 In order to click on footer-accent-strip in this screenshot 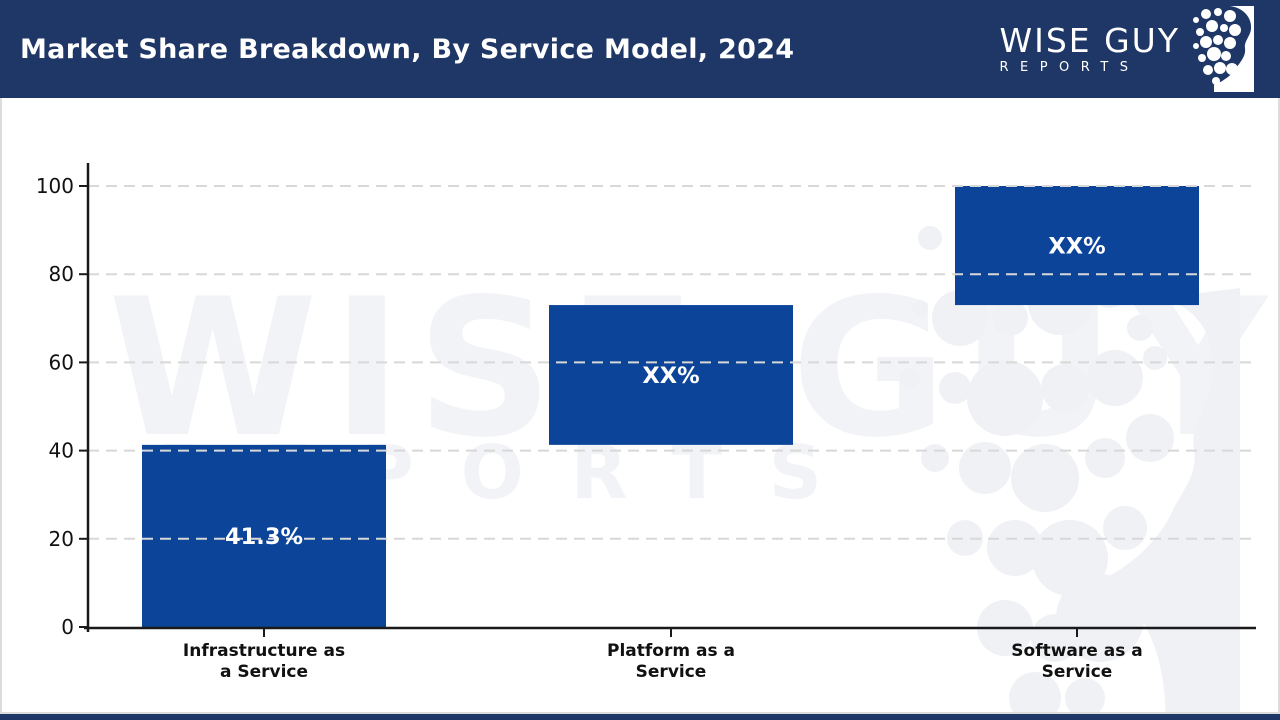, I will do `click(640, 717)`.